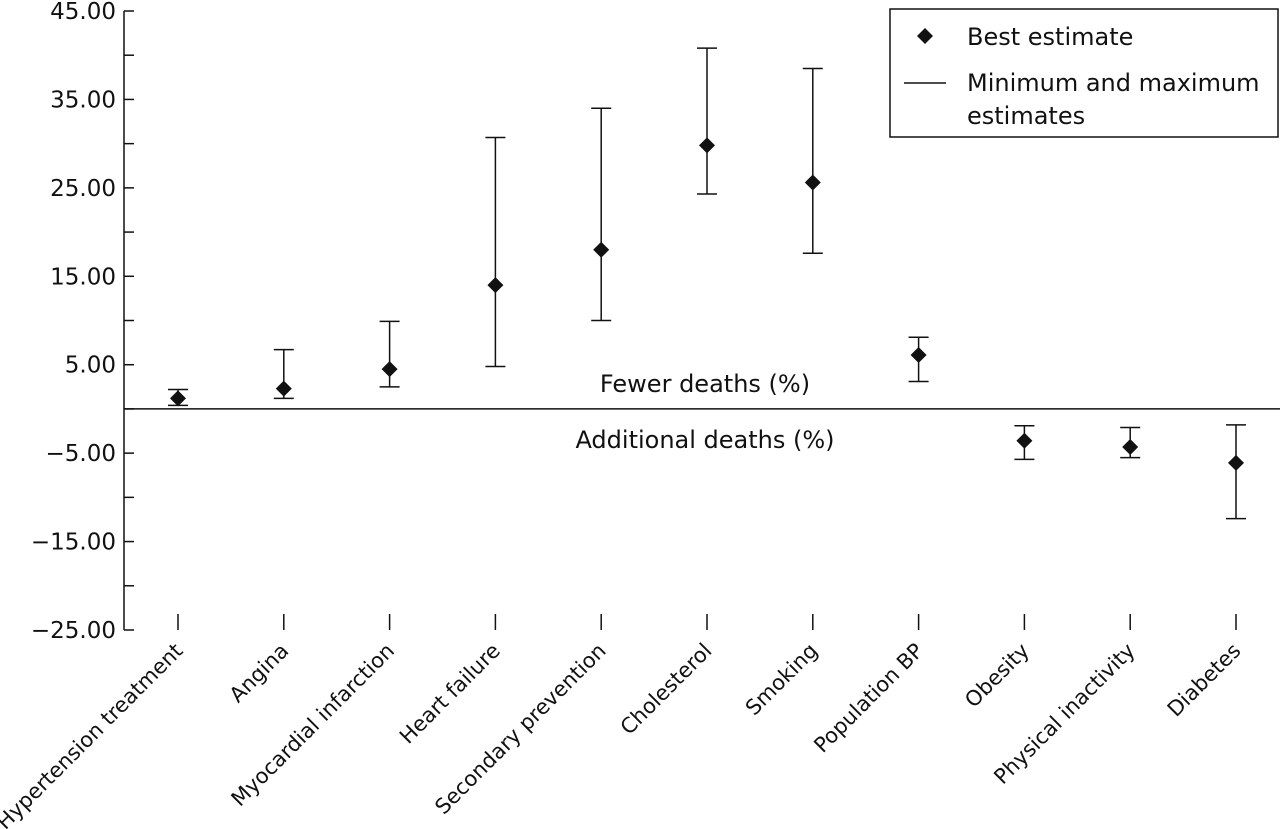  Describe the element at coordinates (704, 440) in the screenshot. I see `annotation-additional-deaths: Additional deaths (%)` at that location.